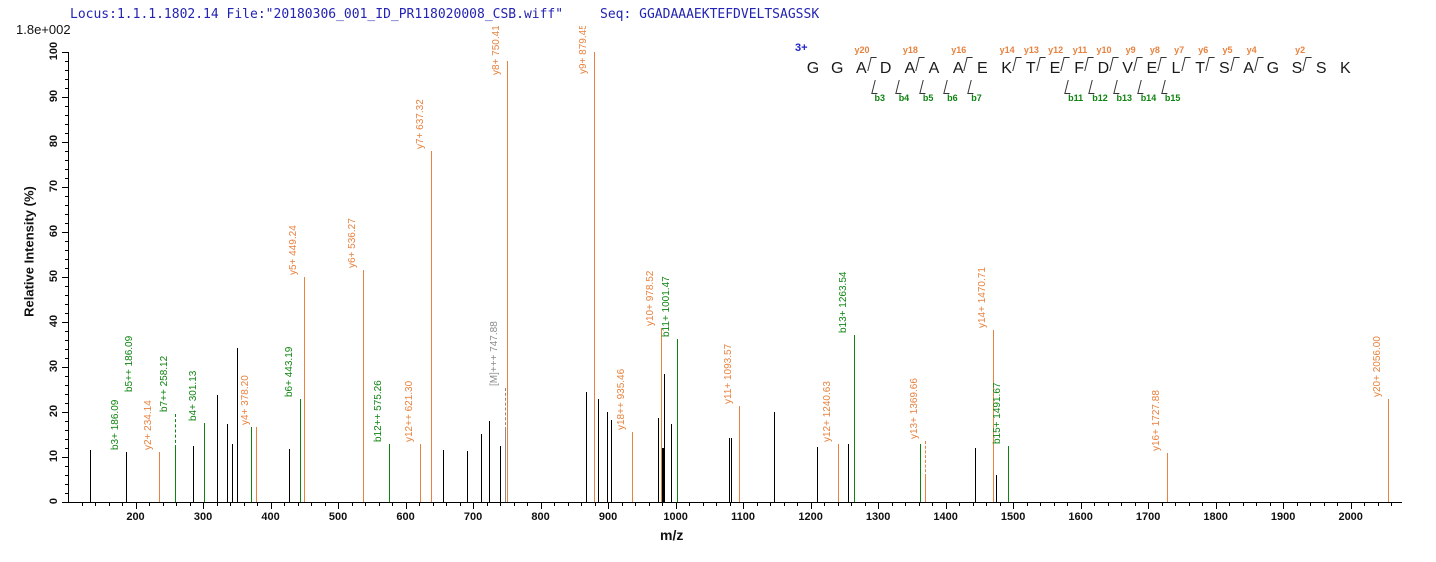  Describe the element at coordinates (1013, 517) in the screenshot. I see `x-tick-label: 1500` at that location.